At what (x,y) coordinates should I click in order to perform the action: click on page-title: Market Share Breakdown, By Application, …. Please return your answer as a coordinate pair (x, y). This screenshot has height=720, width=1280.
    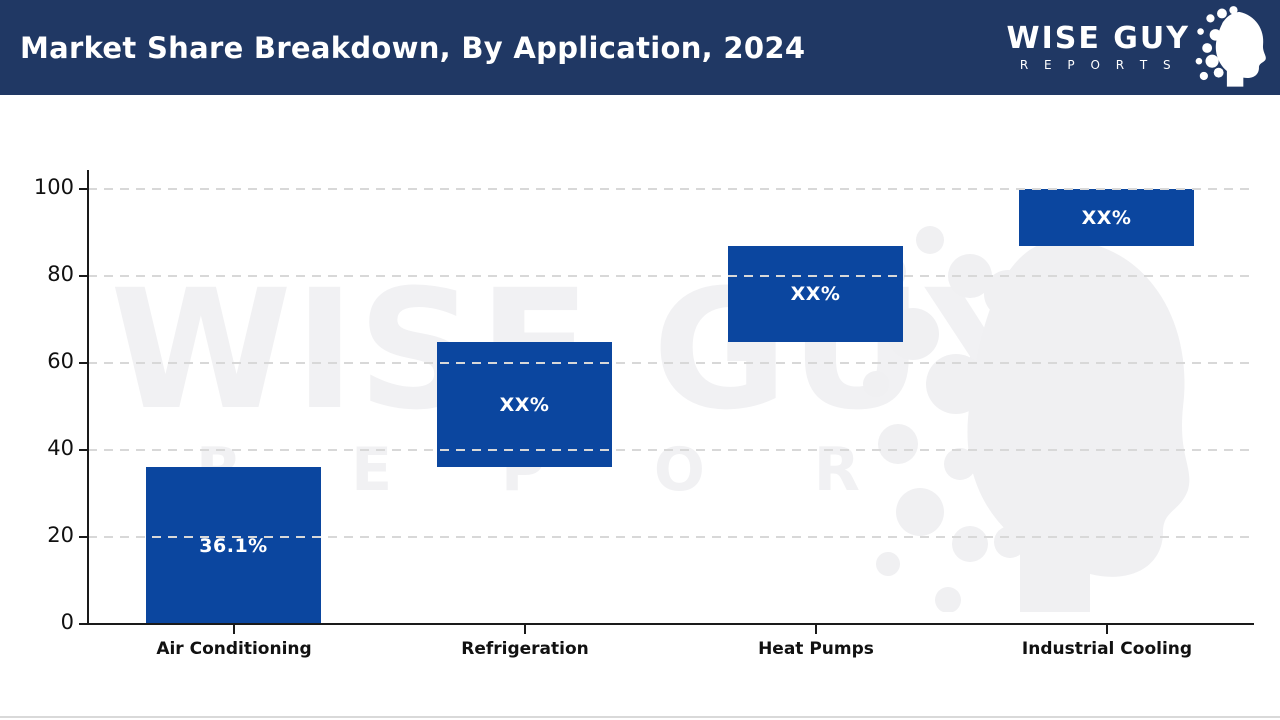
    Looking at the image, I should click on (413, 47).